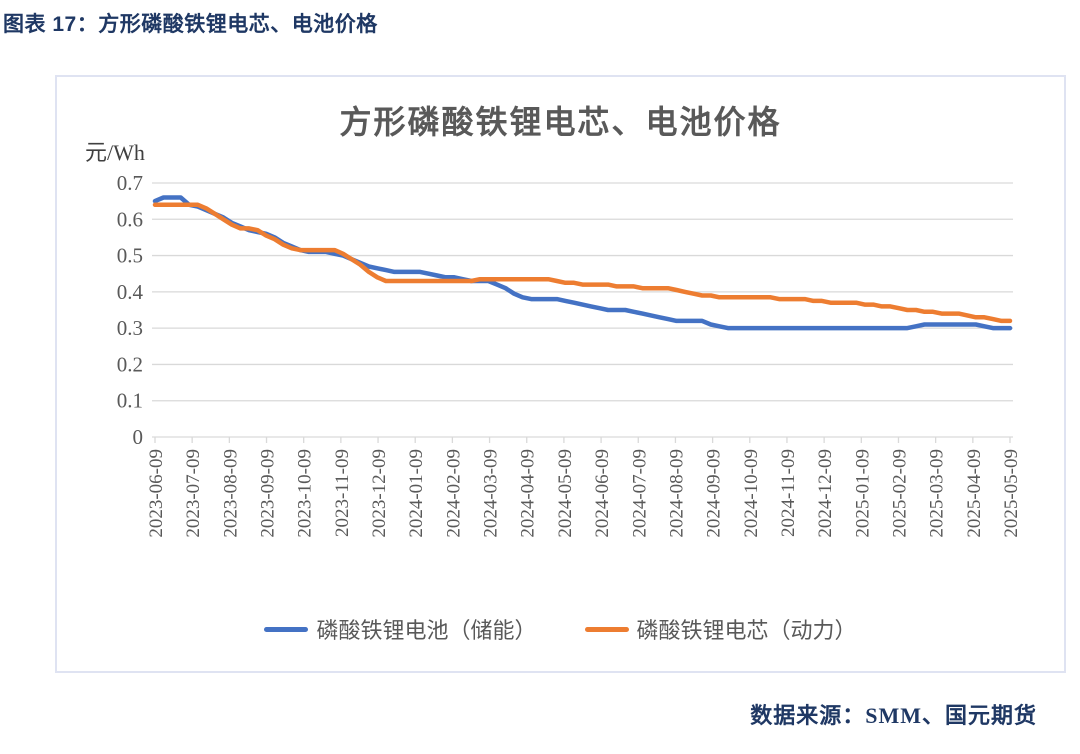  I want to click on y-tick-label: 0.6, so click(130, 219).